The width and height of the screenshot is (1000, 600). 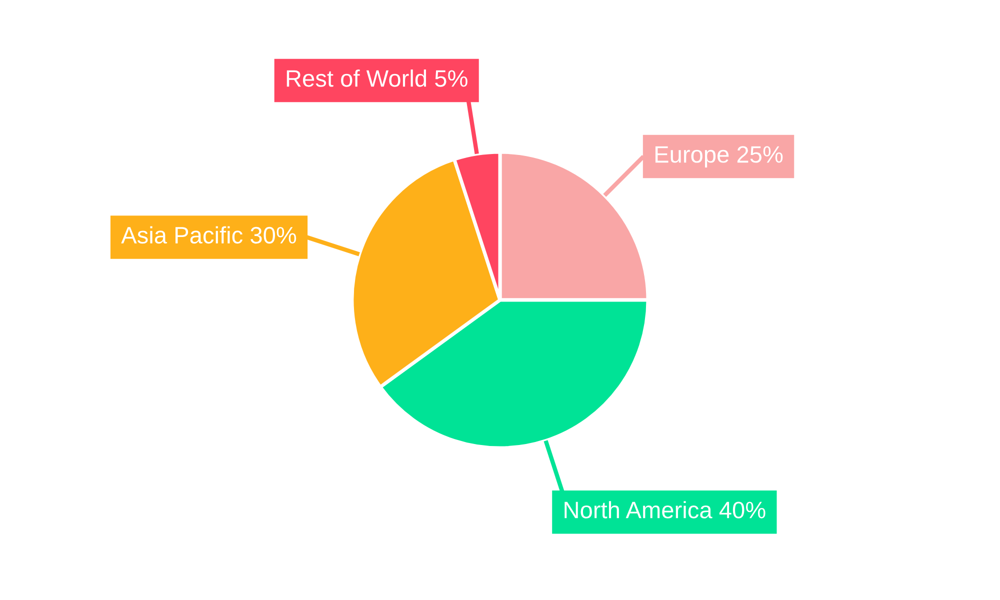 What do you see at coordinates (208, 235) in the screenshot?
I see `slice-label: Asia Pacific 30%` at bounding box center [208, 235].